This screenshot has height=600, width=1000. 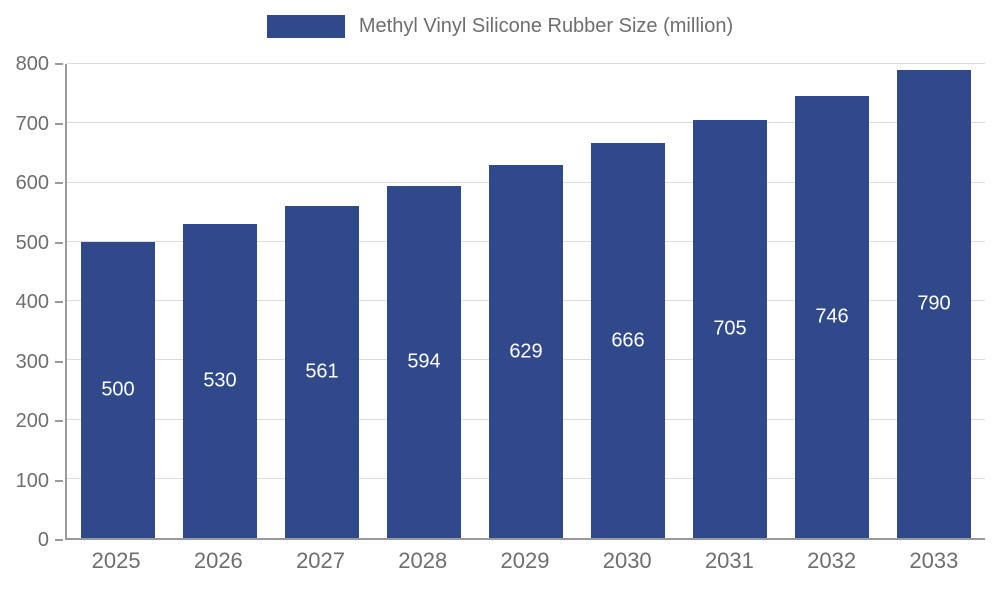 I want to click on y-axis-tick-label: 300, so click(x=32, y=361).